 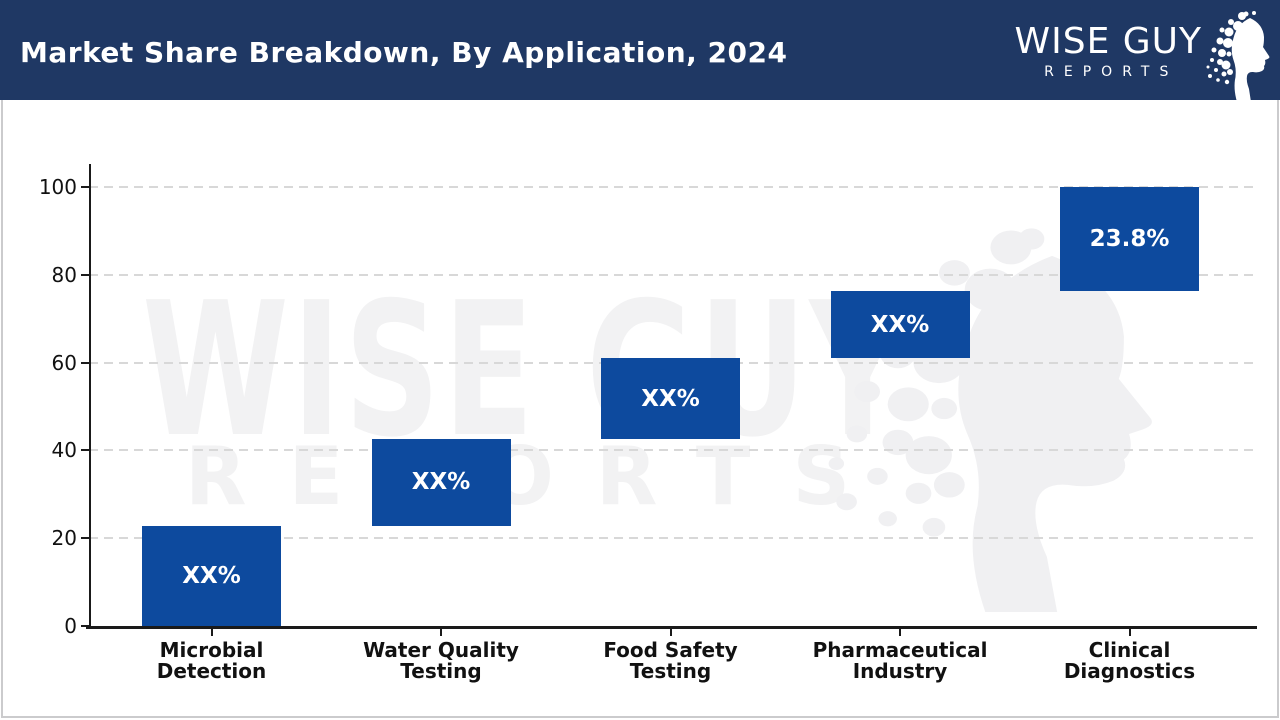 I want to click on x-axis-category-label: Food Safety Testing, so click(x=671, y=661).